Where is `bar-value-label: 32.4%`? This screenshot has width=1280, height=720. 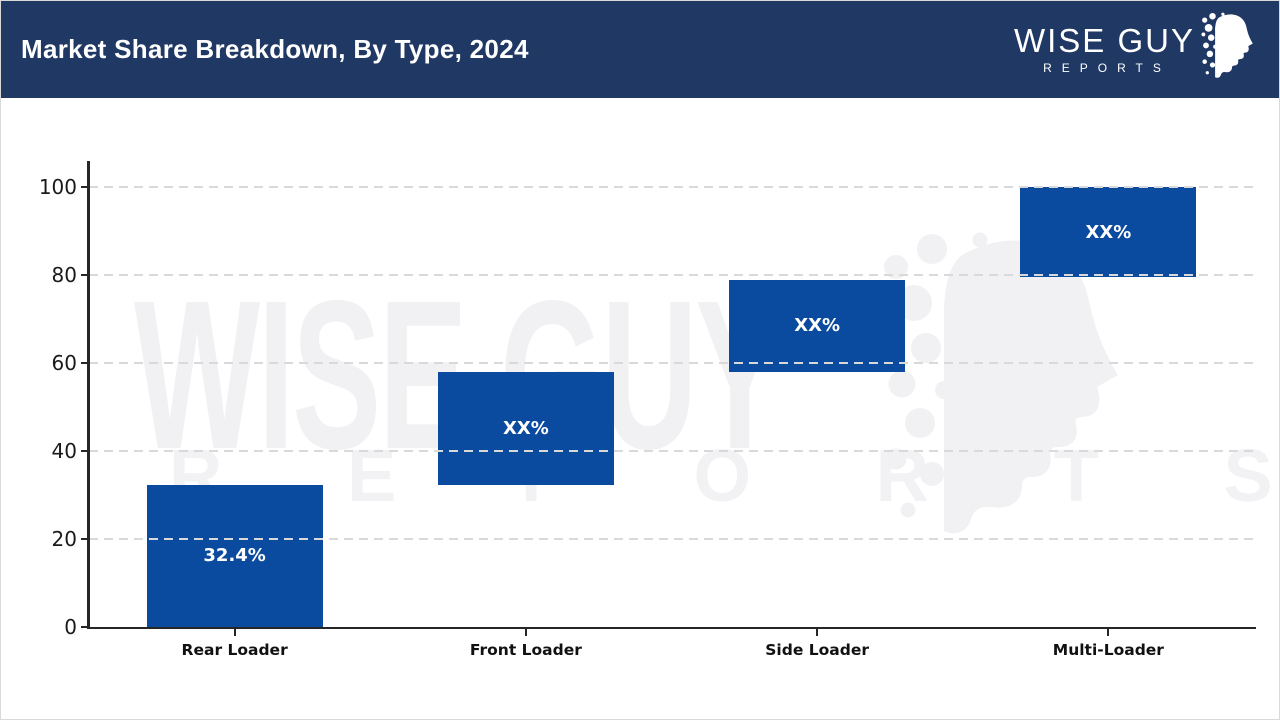
bar-value-label: 32.4% is located at coordinates (234, 556).